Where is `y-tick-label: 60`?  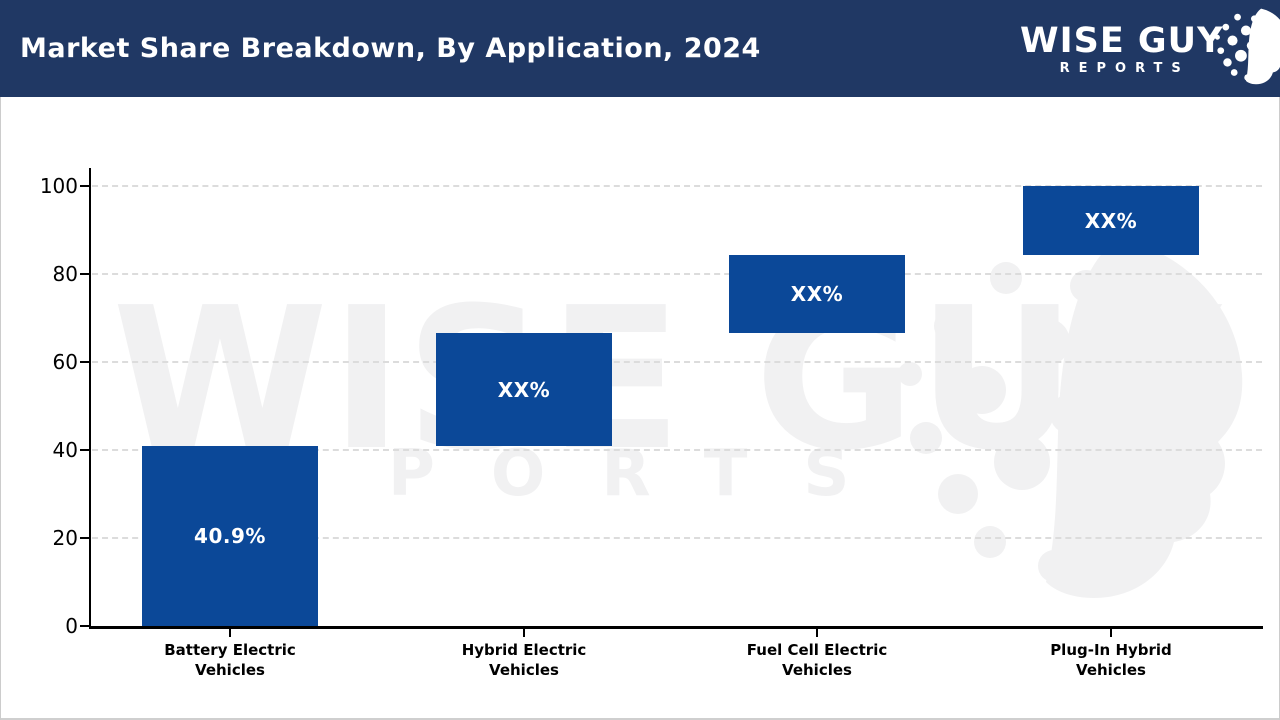
y-tick-label: 60 is located at coordinates (65, 362).